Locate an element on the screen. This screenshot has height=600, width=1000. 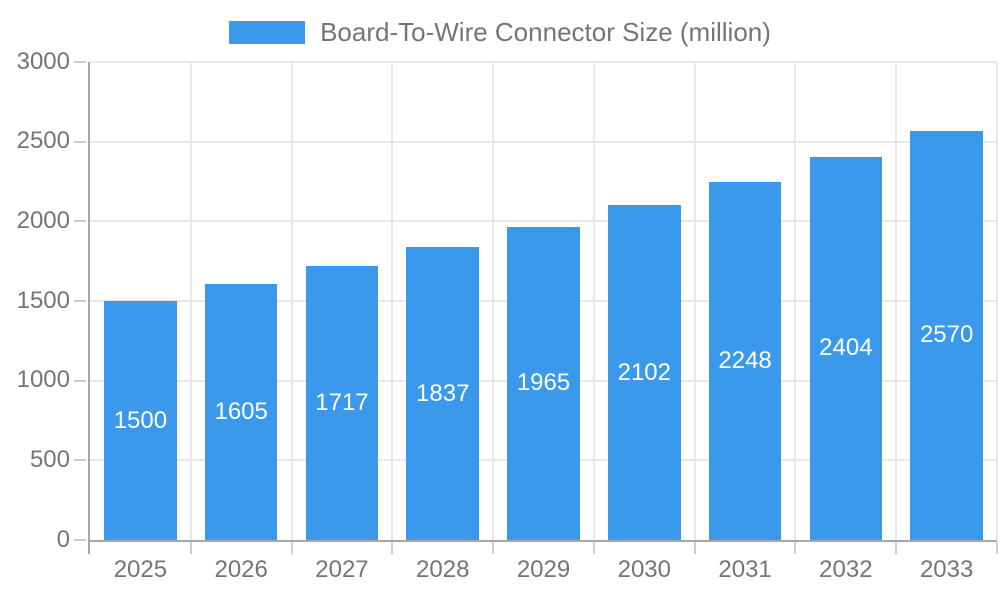
x-axis-label: 2028 is located at coordinates (443, 569).